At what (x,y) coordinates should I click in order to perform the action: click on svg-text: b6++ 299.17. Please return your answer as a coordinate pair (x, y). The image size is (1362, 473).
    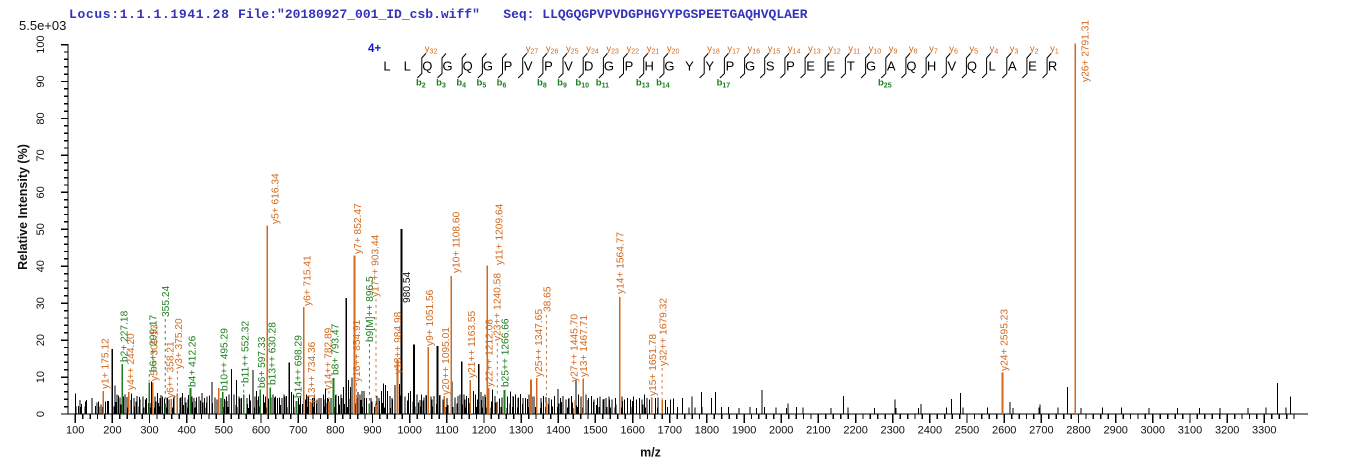
    Looking at the image, I should click on (154, 343).